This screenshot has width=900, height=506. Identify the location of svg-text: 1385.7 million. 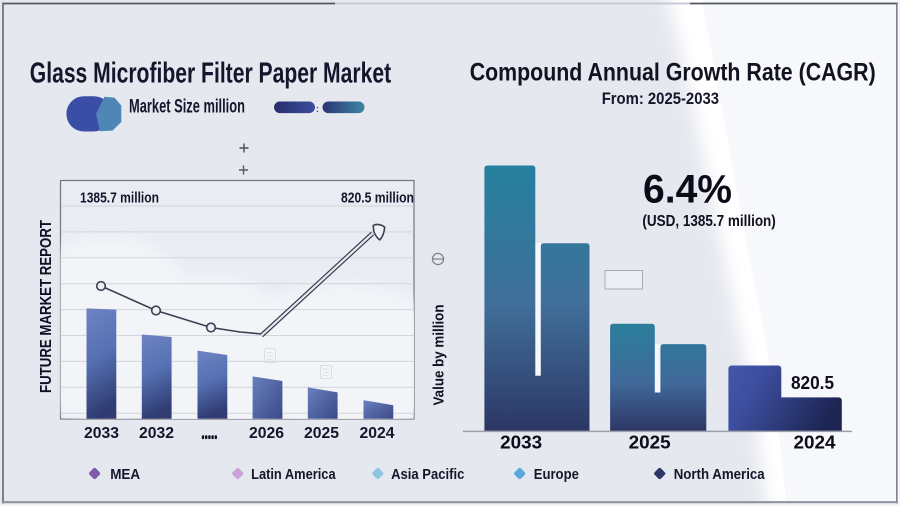
(119, 198).